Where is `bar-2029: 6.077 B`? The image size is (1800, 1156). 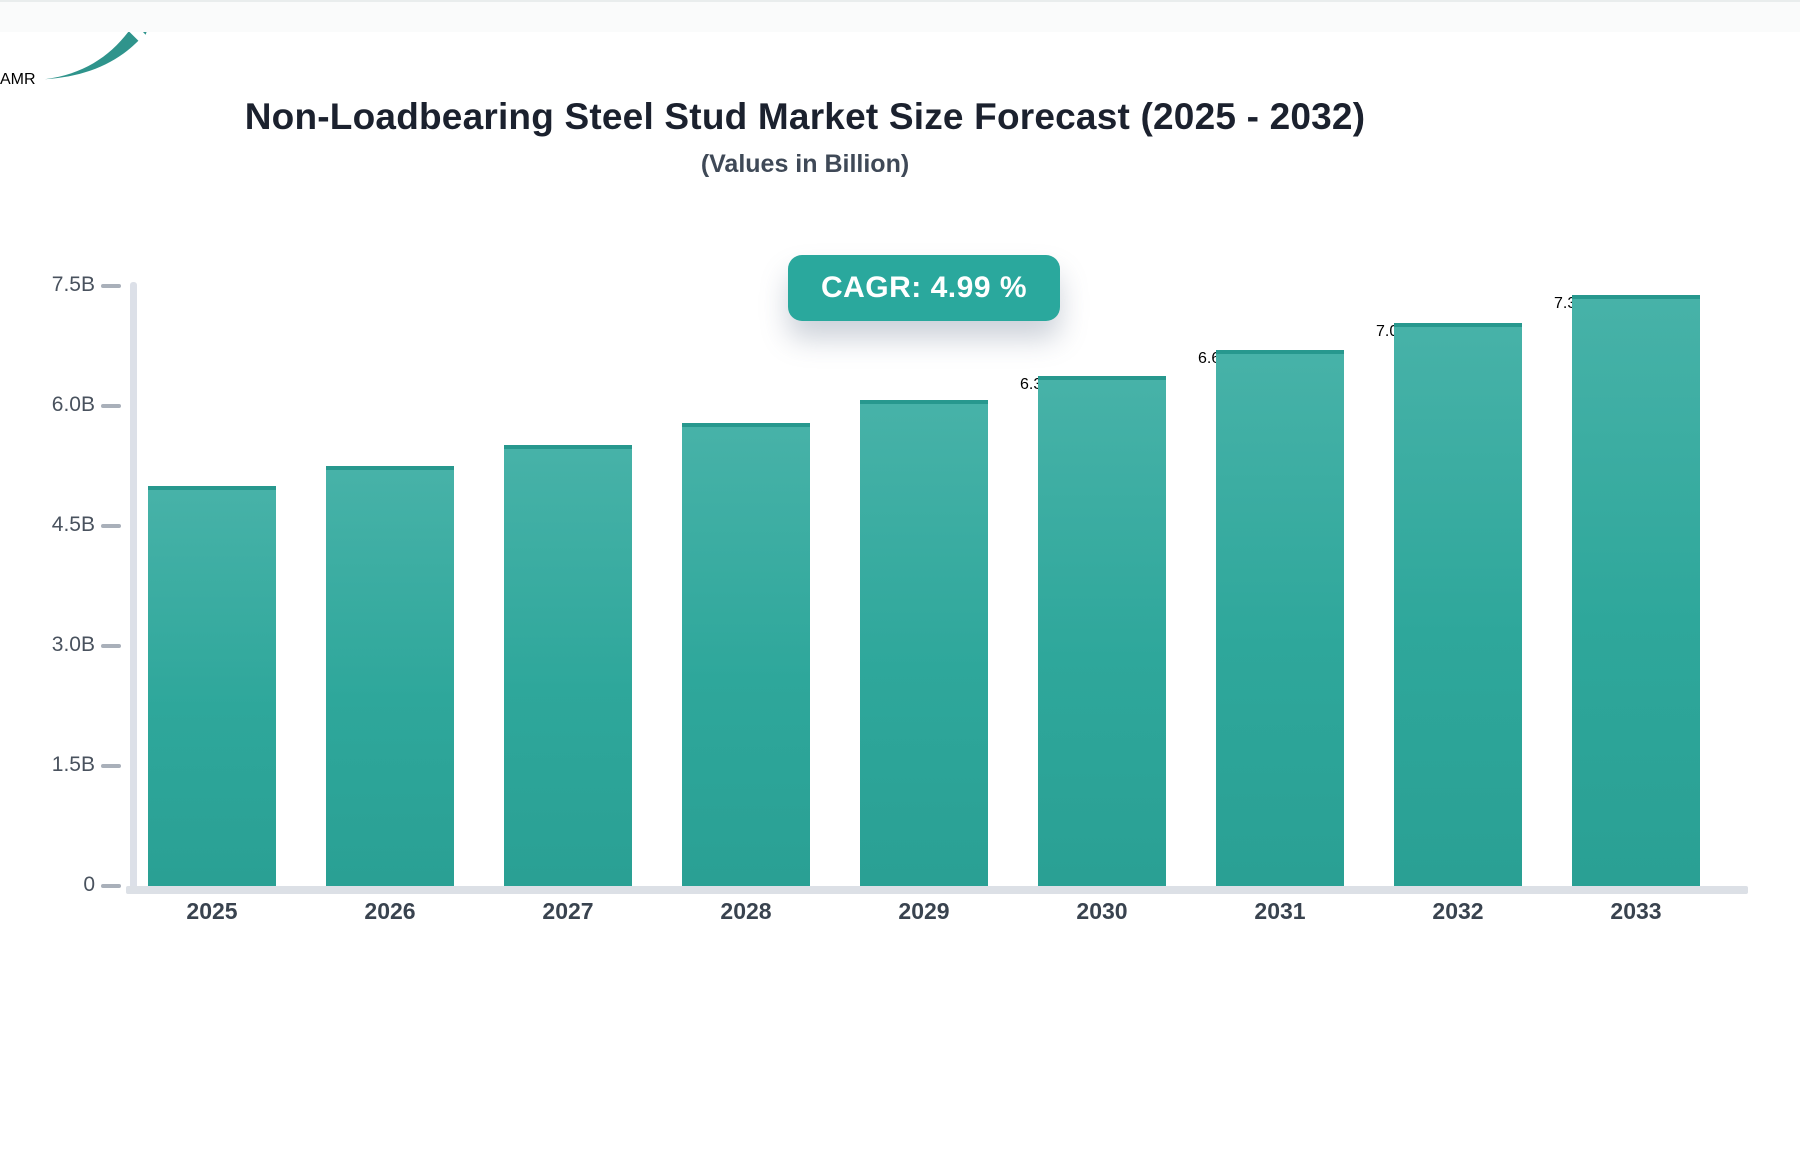
bar-2029: 6.077 B is located at coordinates (924, 643).